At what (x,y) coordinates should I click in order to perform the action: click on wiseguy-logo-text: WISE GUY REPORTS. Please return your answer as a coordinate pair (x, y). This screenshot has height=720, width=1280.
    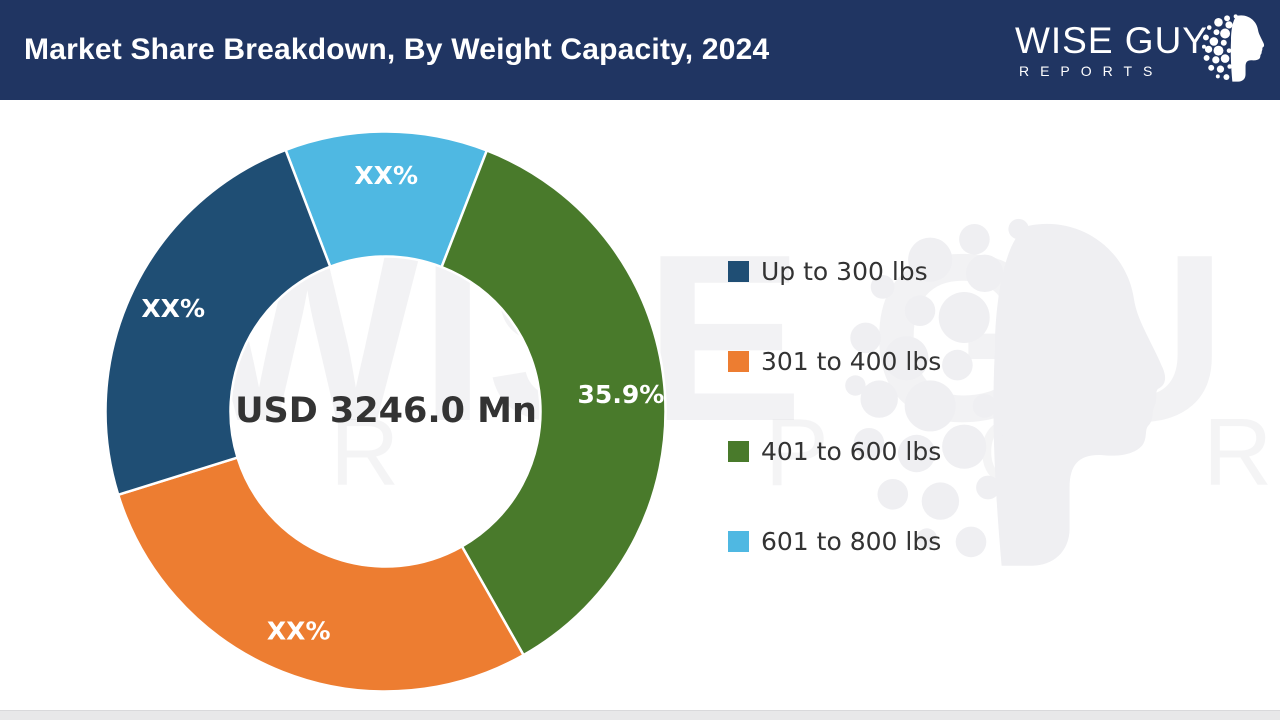
    Looking at the image, I should click on (1111, 50).